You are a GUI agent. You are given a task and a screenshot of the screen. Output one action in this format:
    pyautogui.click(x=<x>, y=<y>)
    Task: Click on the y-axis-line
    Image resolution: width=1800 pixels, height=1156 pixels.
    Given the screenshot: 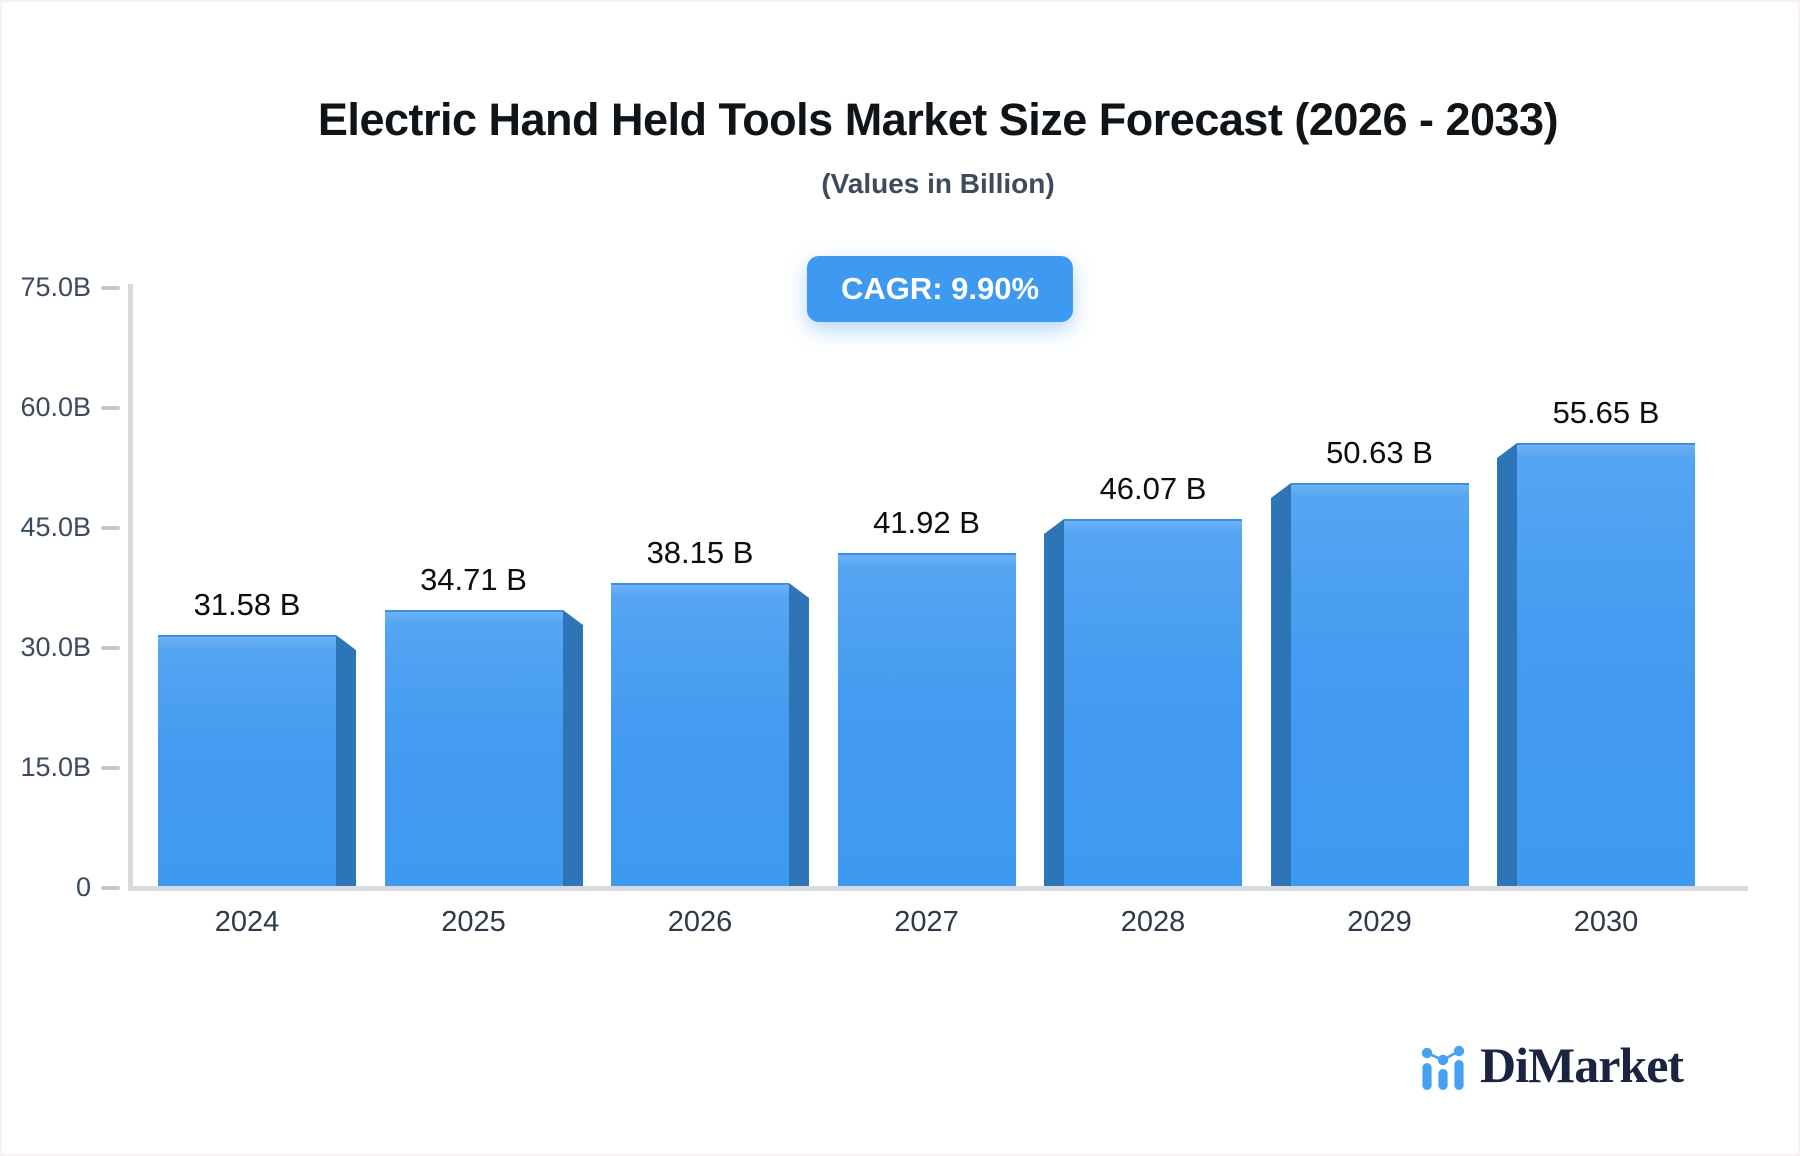 What is the action you would take?
    pyautogui.click(x=130, y=587)
    